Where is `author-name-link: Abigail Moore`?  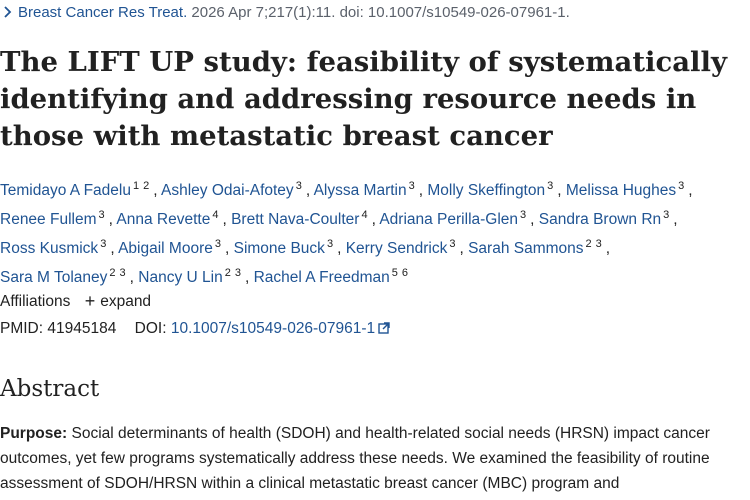 author-name-link: Abigail Moore is located at coordinates (165, 248).